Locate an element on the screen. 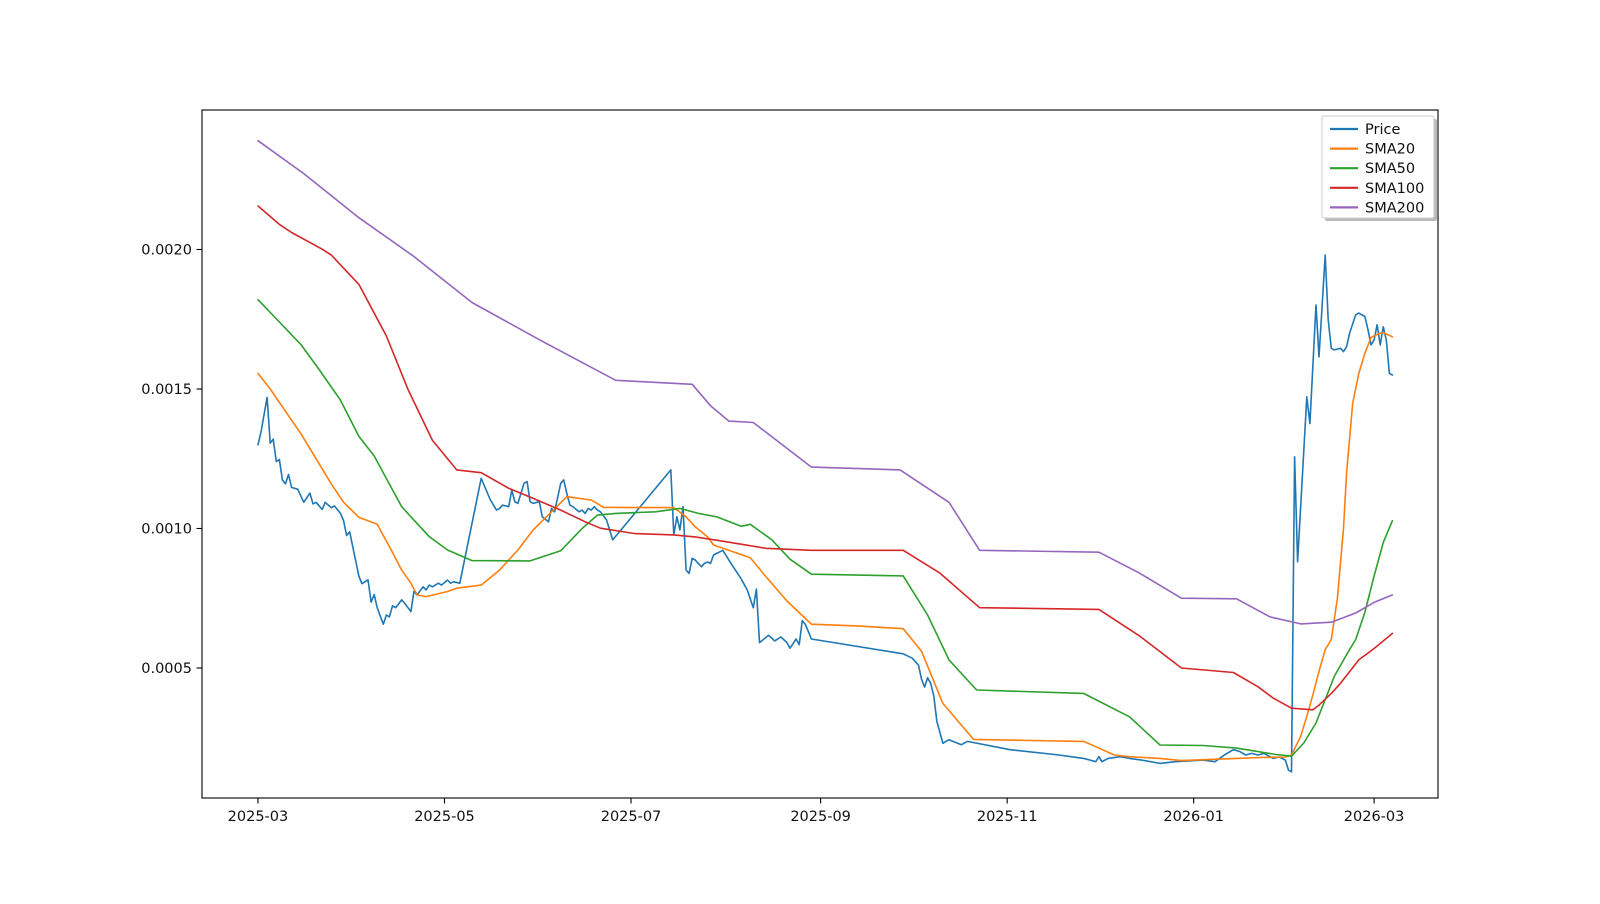 This screenshot has height=904, width=1600. legend-entry-sma20: SMA20 is located at coordinates (1372, 150).